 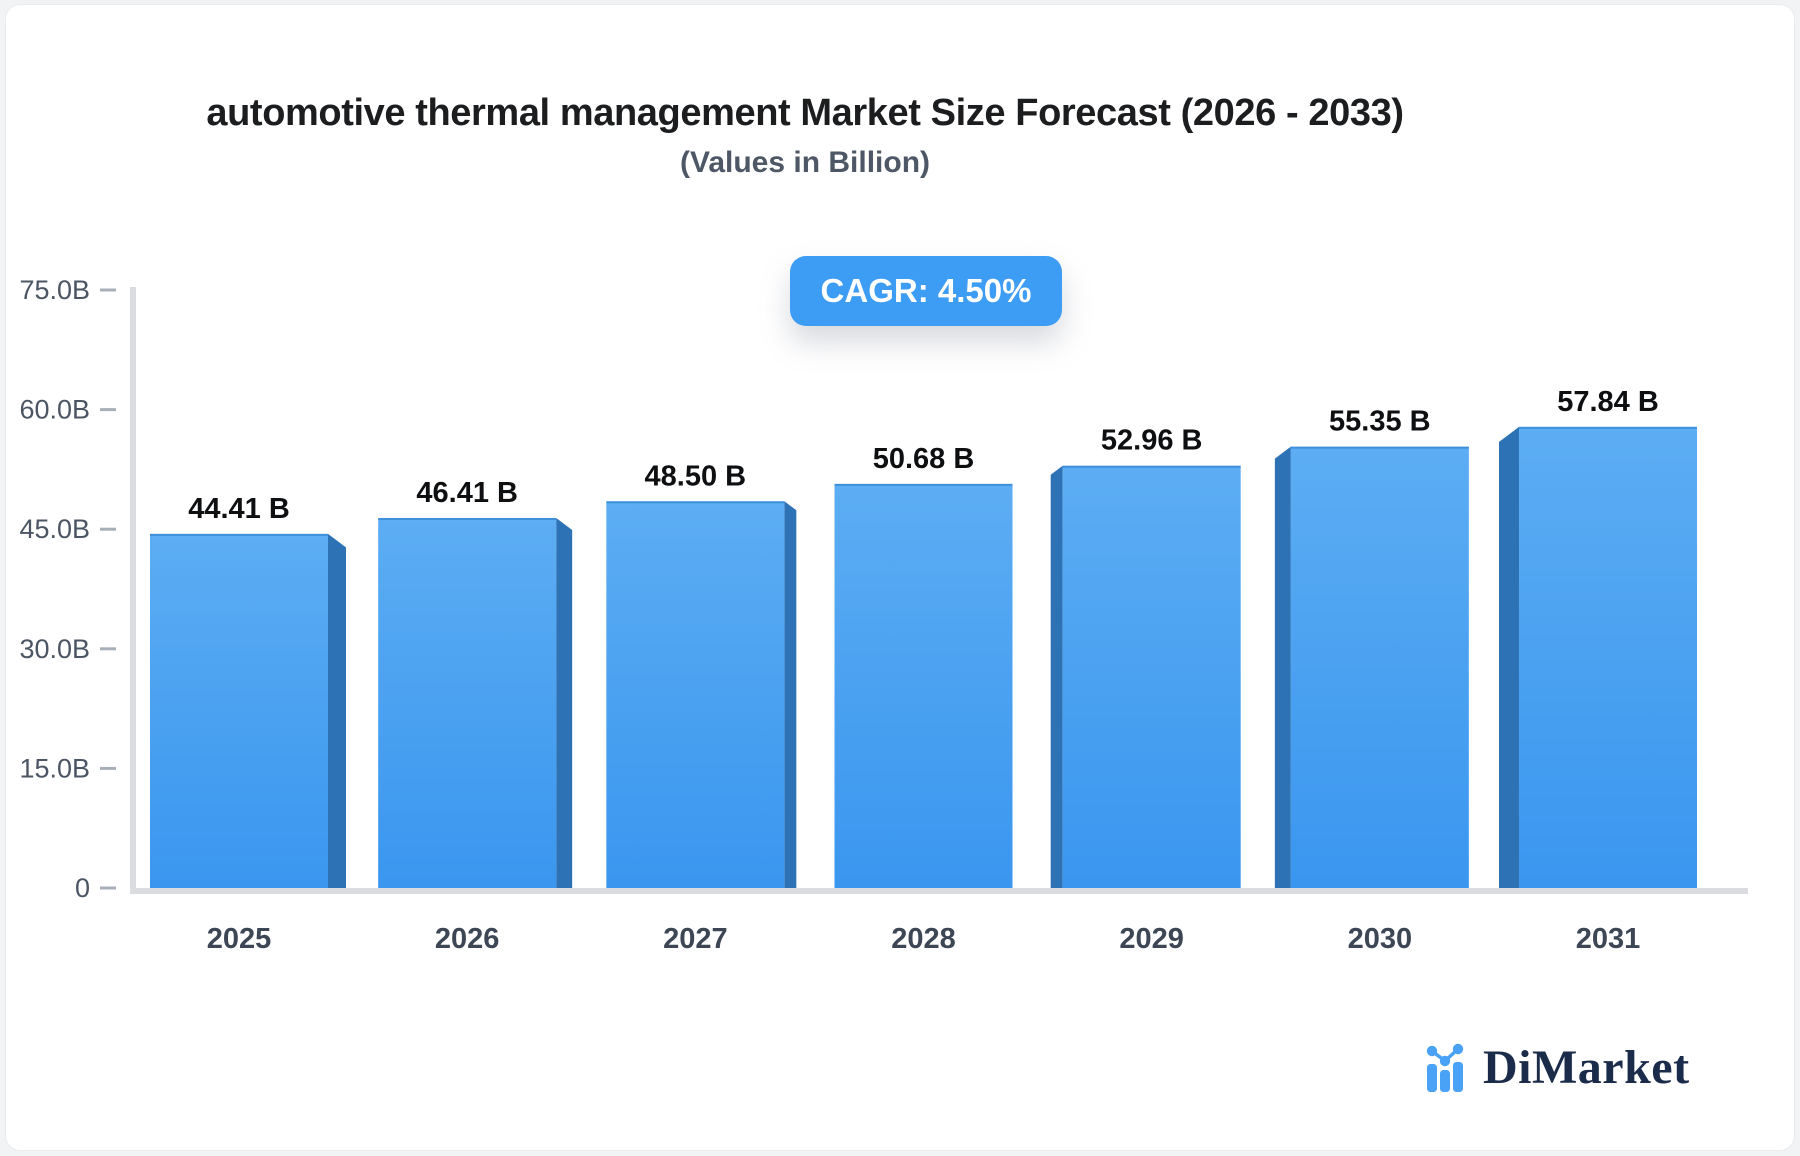 I want to click on x-axis-label: 2030, so click(x=1380, y=939).